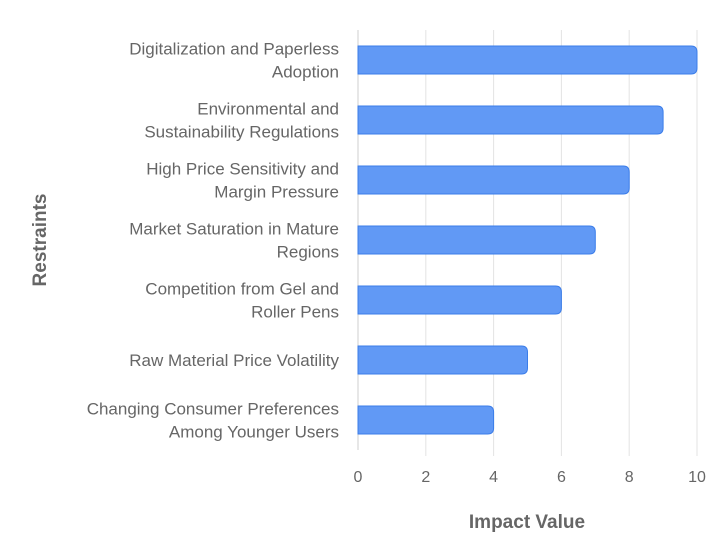 The width and height of the screenshot is (715, 555). What do you see at coordinates (530, 477) in the screenshot?
I see `x-tick-labels: 0 2 4 6 8 10` at bounding box center [530, 477].